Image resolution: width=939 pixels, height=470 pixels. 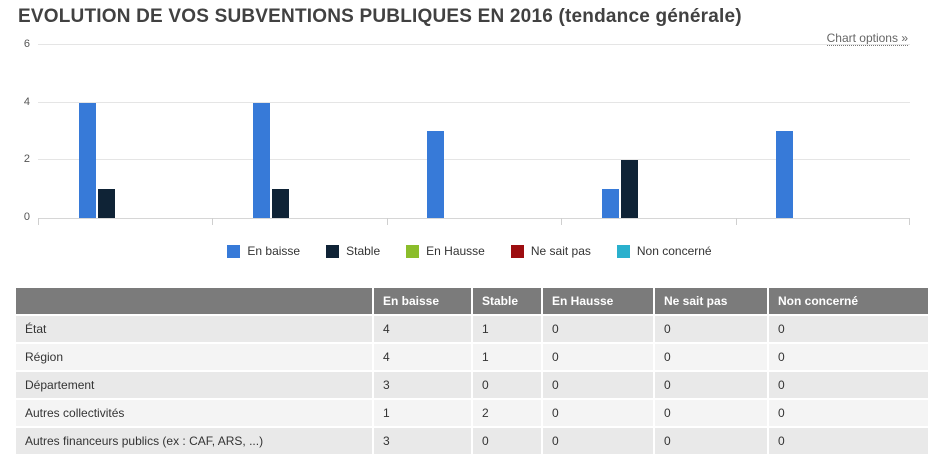 What do you see at coordinates (194, 385) in the screenshot?
I see `row-label: Département` at bounding box center [194, 385].